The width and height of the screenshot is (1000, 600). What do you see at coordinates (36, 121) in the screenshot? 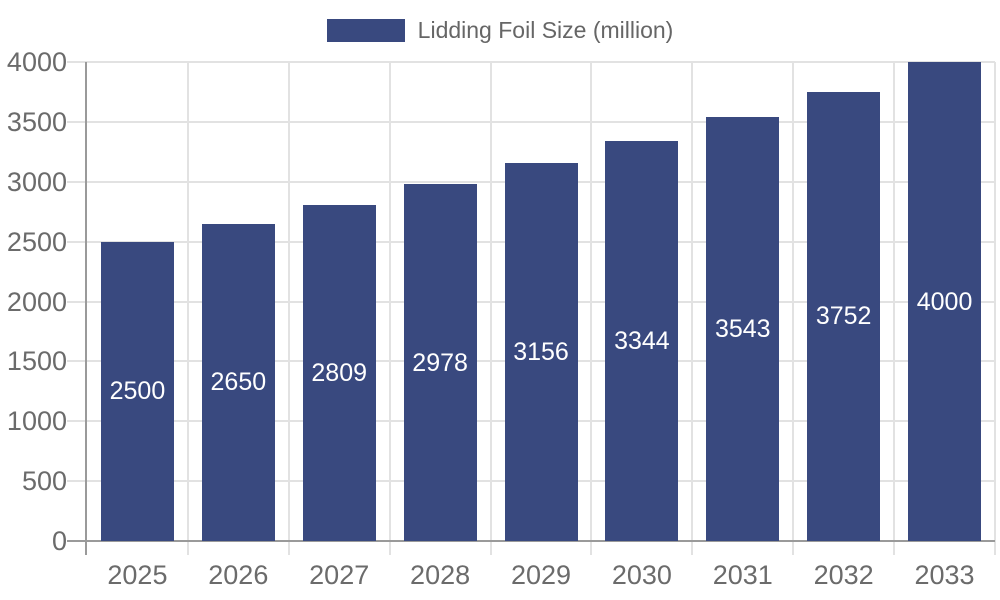
I see `y-tick-label: 3500` at bounding box center [36, 121].